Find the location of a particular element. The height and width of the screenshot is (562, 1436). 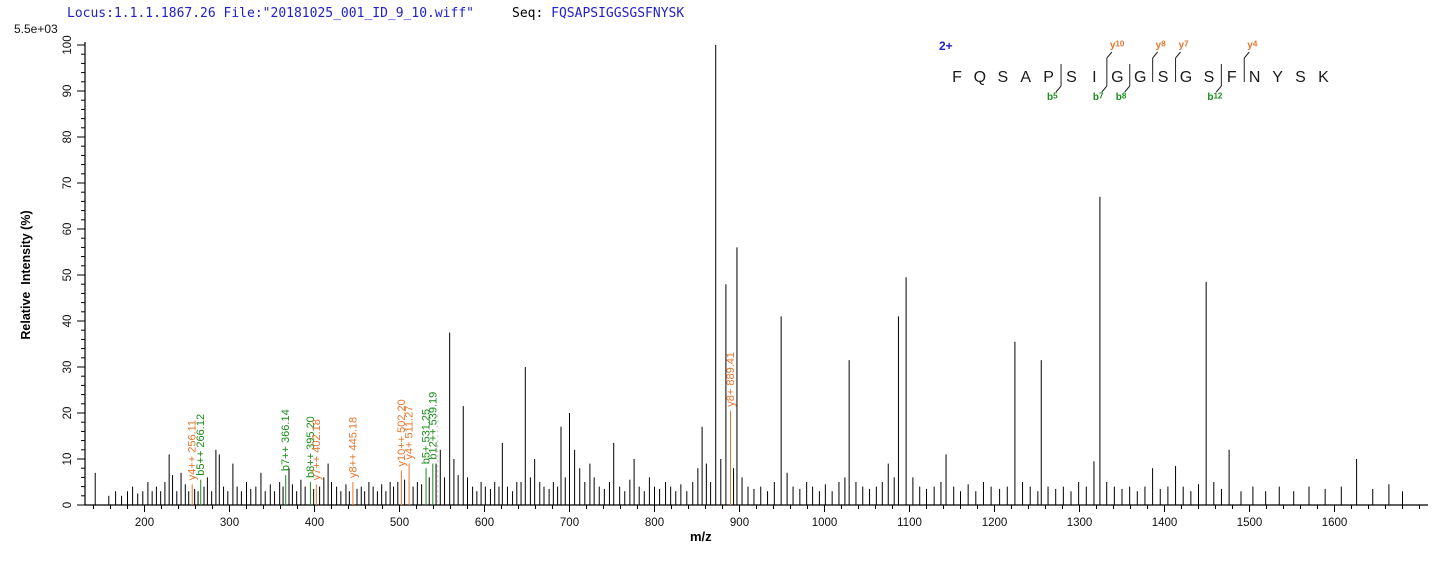

svg-text: y10++ 502.20 is located at coordinates (402, 432).